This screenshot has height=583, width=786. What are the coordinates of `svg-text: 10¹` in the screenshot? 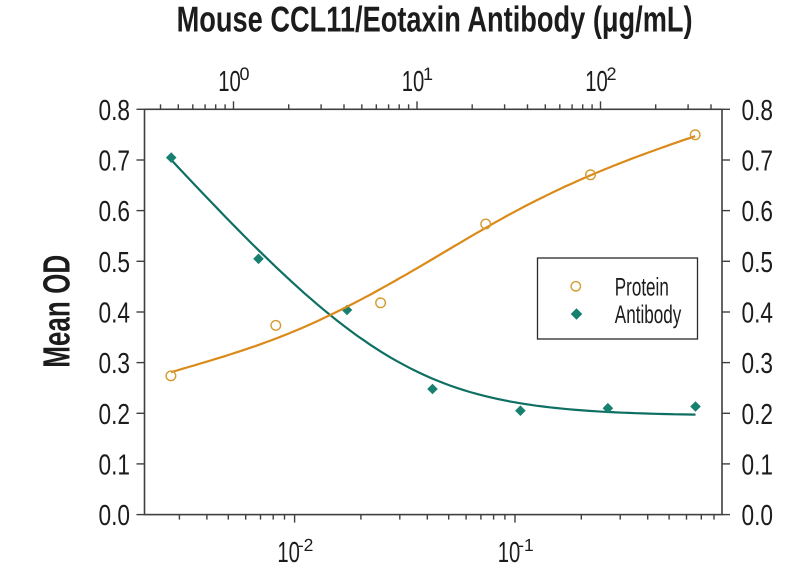 It's located at (417, 81).